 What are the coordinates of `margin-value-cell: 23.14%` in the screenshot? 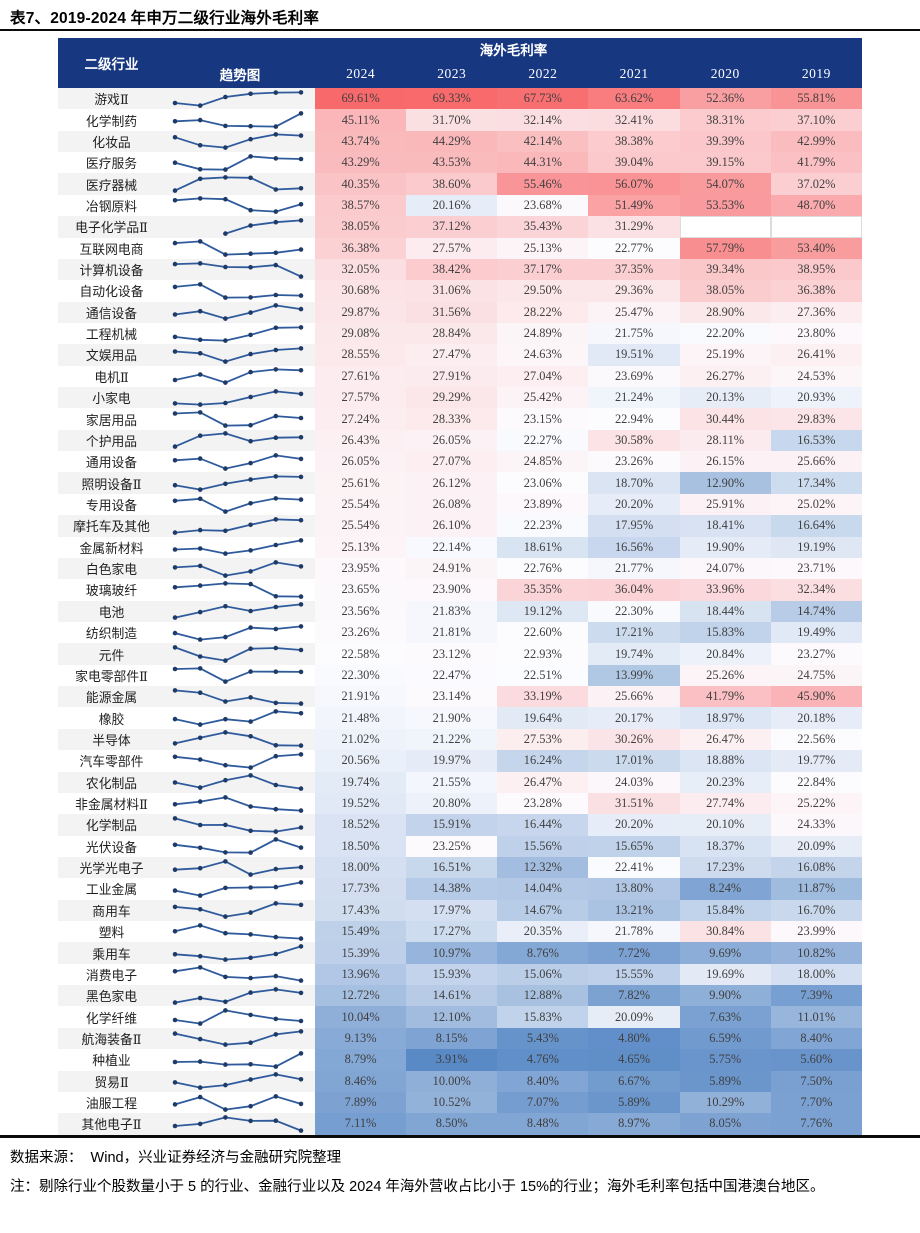 It's located at (452, 697).